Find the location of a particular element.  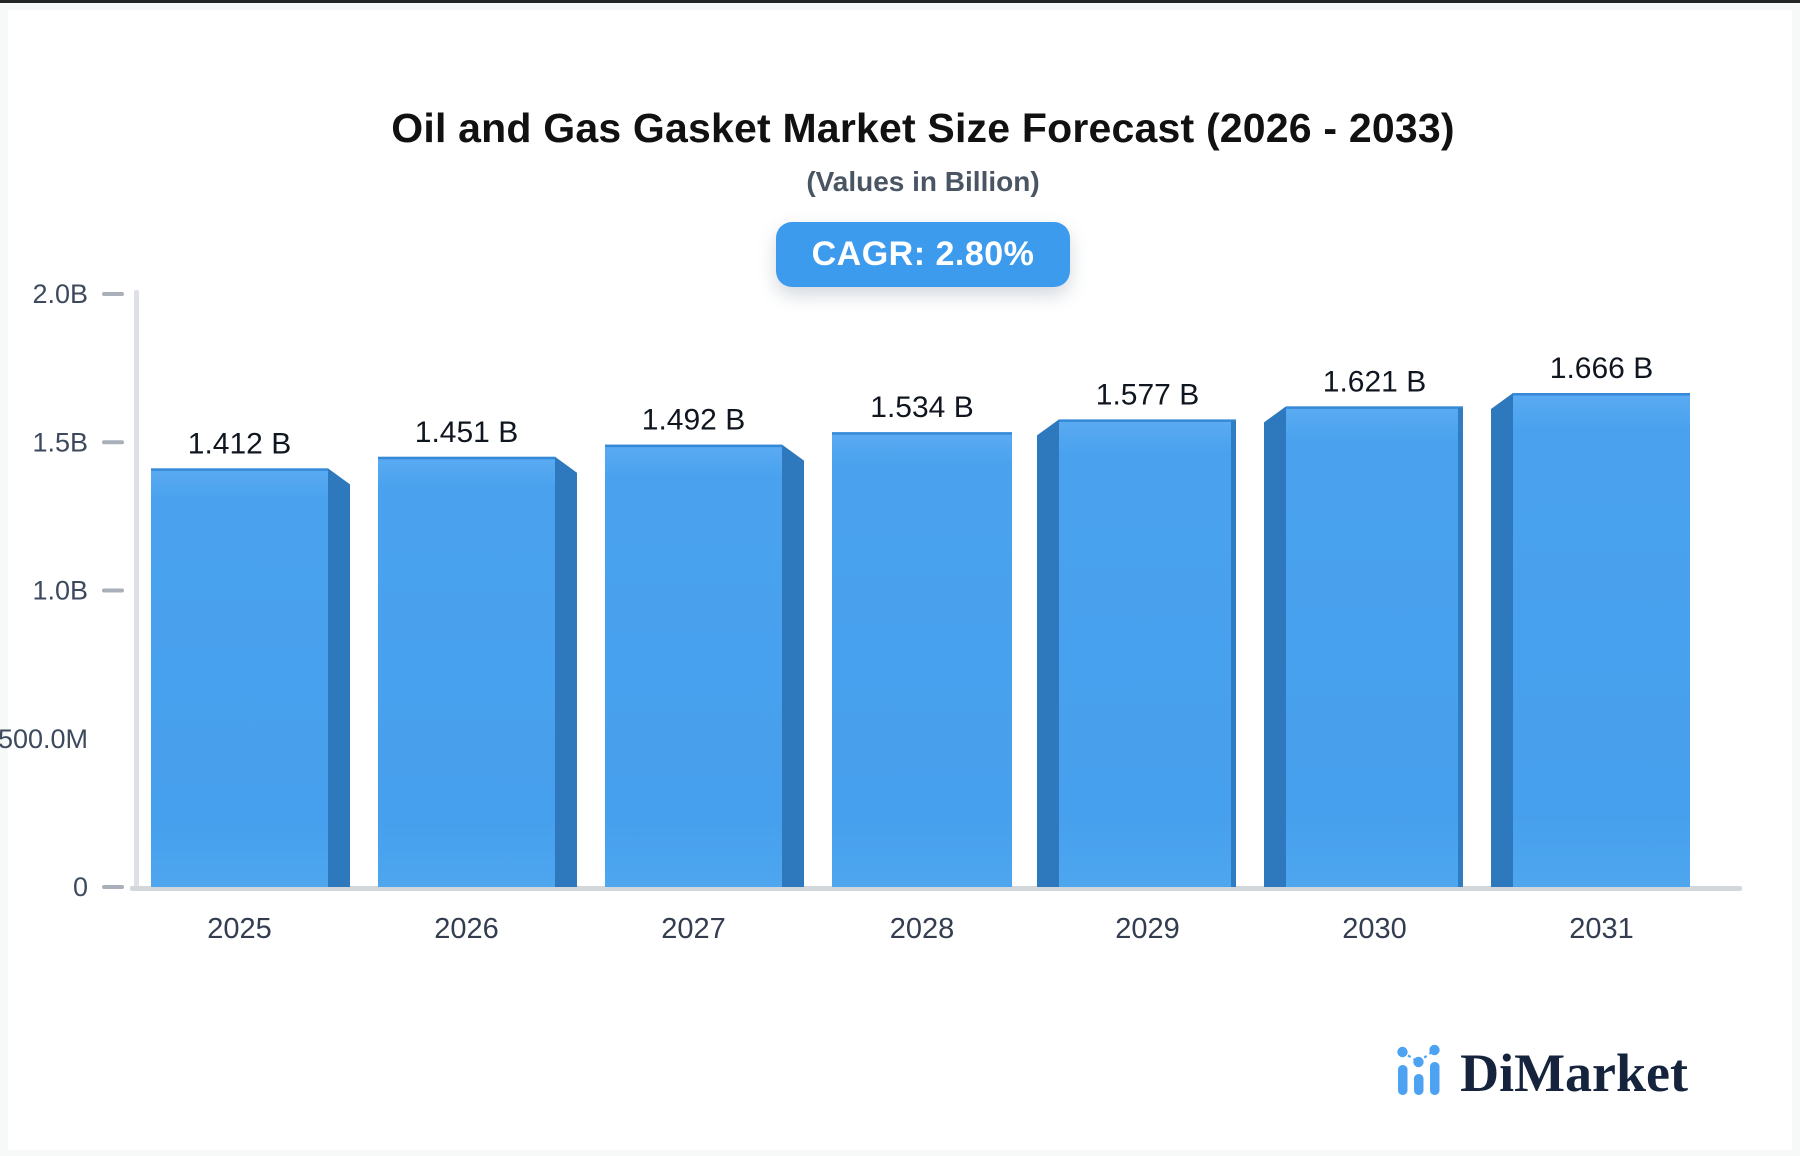

cagr-badge: CAGR: 2.80% is located at coordinates (923, 255).